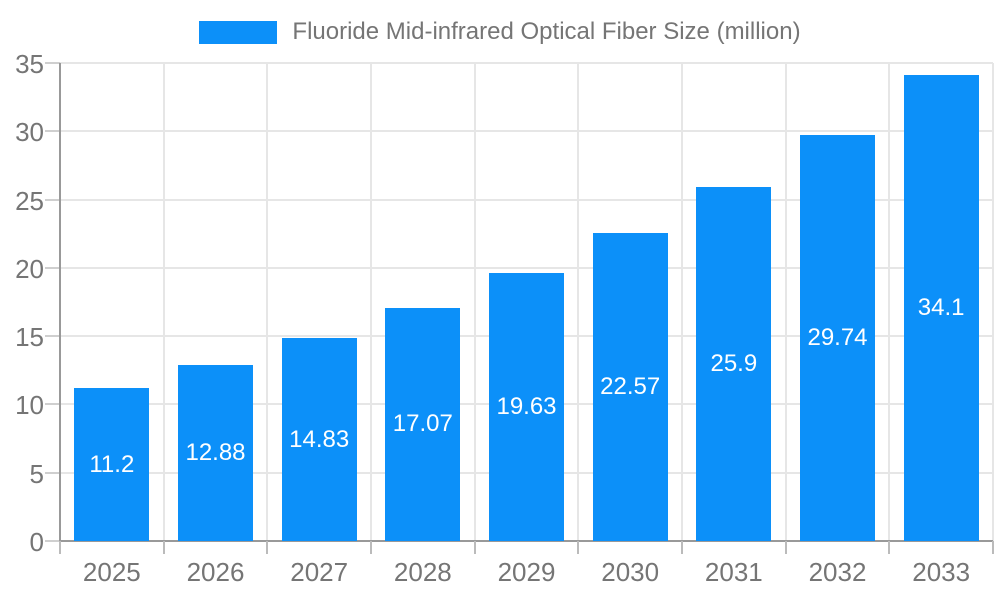 The image size is (1000, 600). Describe the element at coordinates (36, 542) in the screenshot. I see `y-axis-tick-label: 0` at that location.